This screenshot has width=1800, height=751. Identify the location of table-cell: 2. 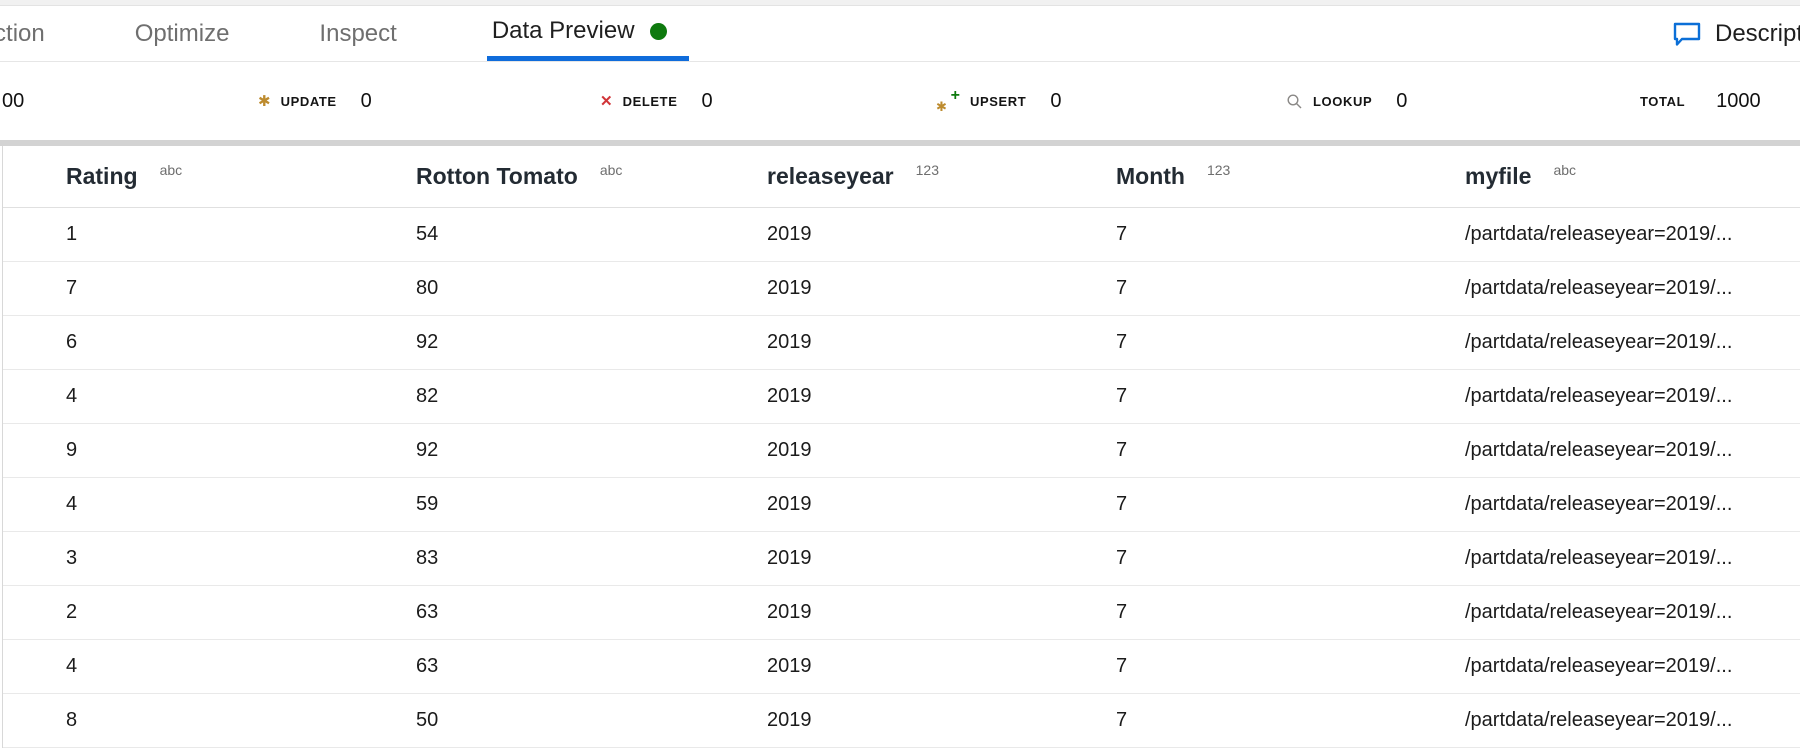
(72, 612).